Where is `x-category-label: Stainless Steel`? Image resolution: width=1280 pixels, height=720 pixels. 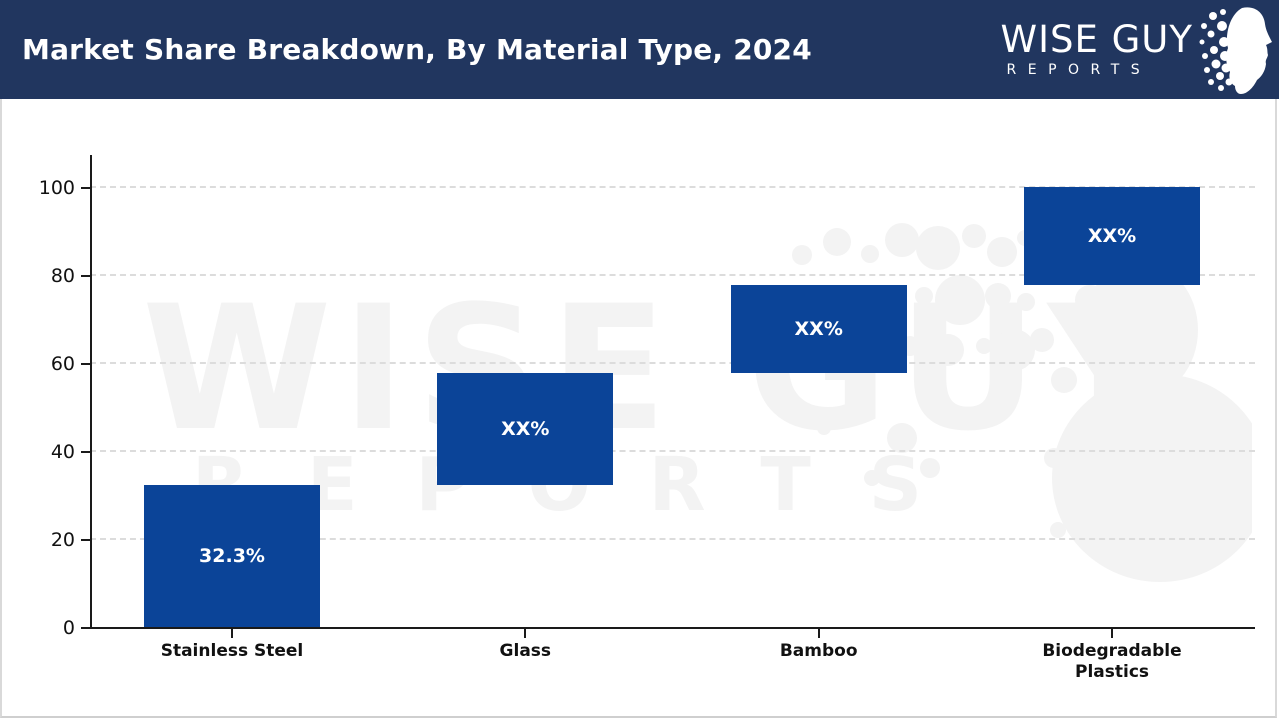
x-category-label: Stainless Steel is located at coordinates (232, 651).